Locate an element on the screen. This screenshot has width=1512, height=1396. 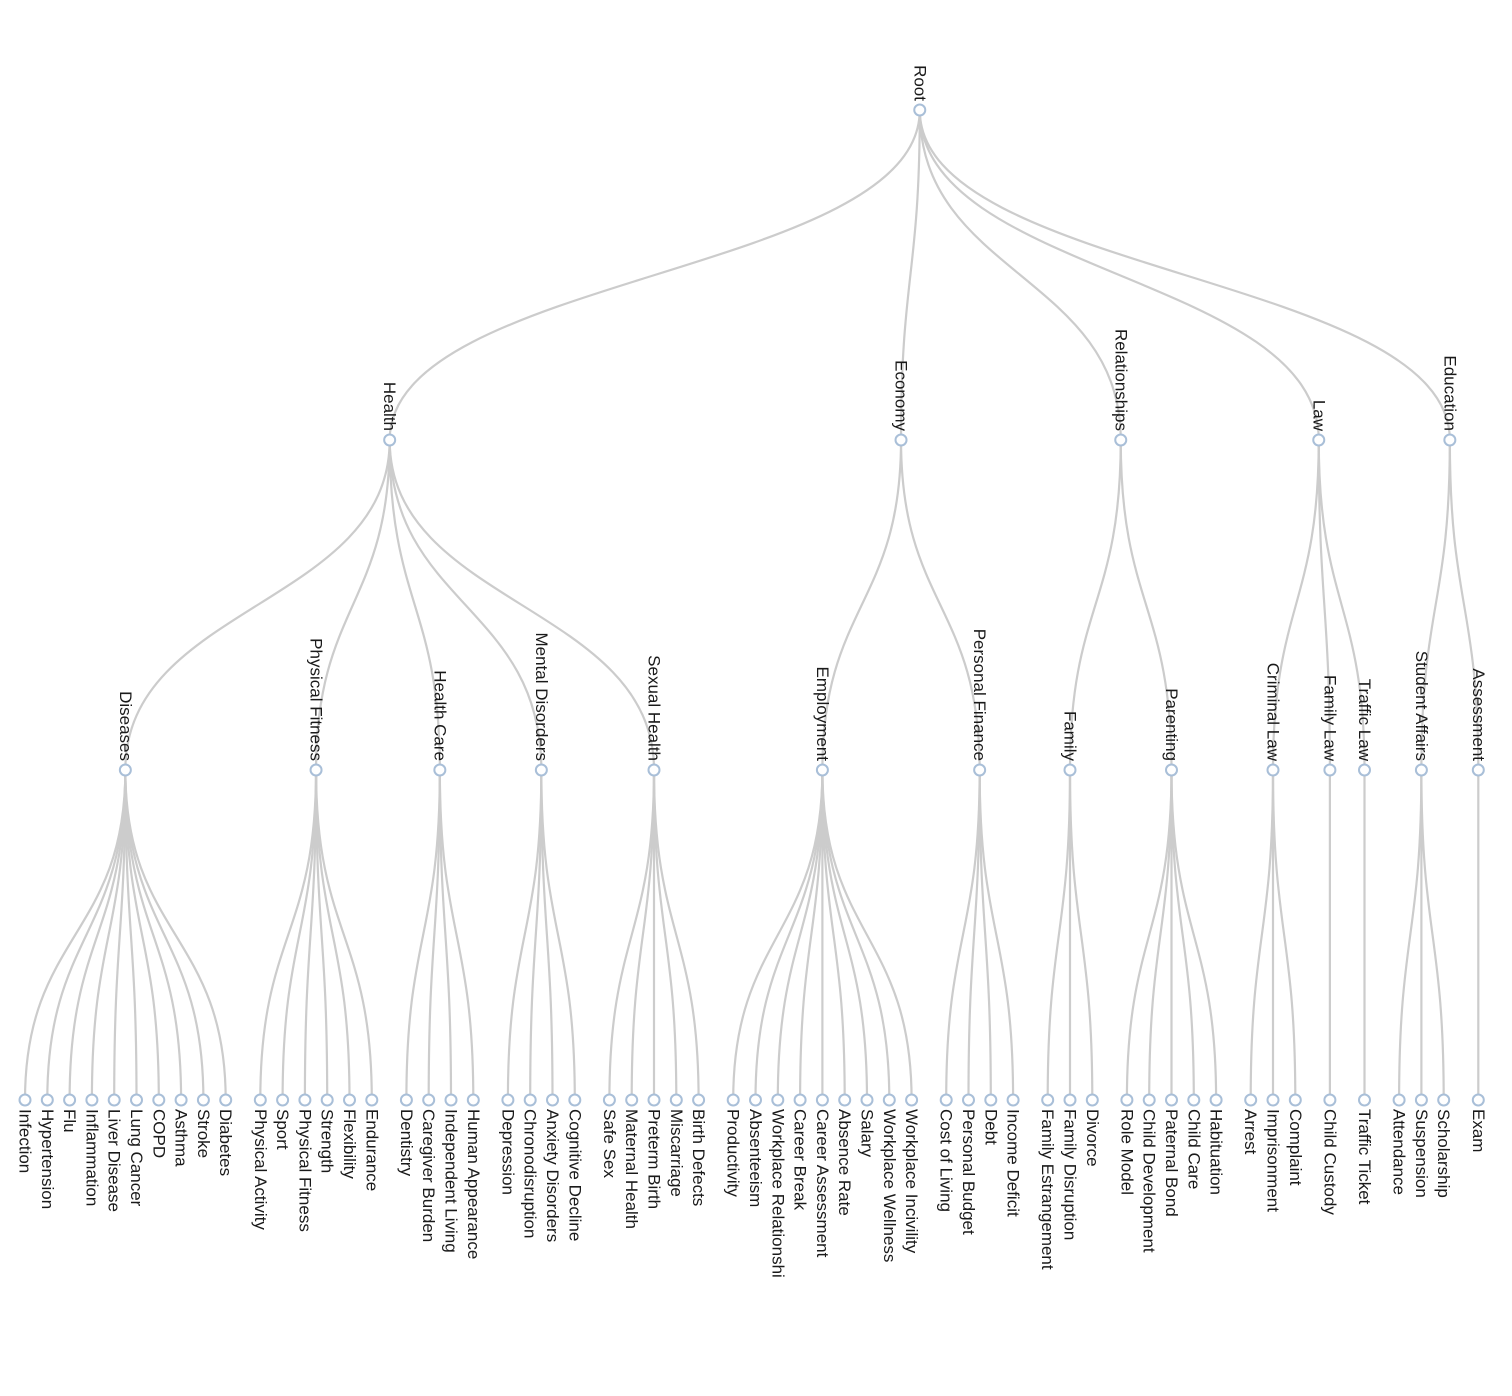
tree-node-family-law: Family Law is located at coordinates (1329, 726).